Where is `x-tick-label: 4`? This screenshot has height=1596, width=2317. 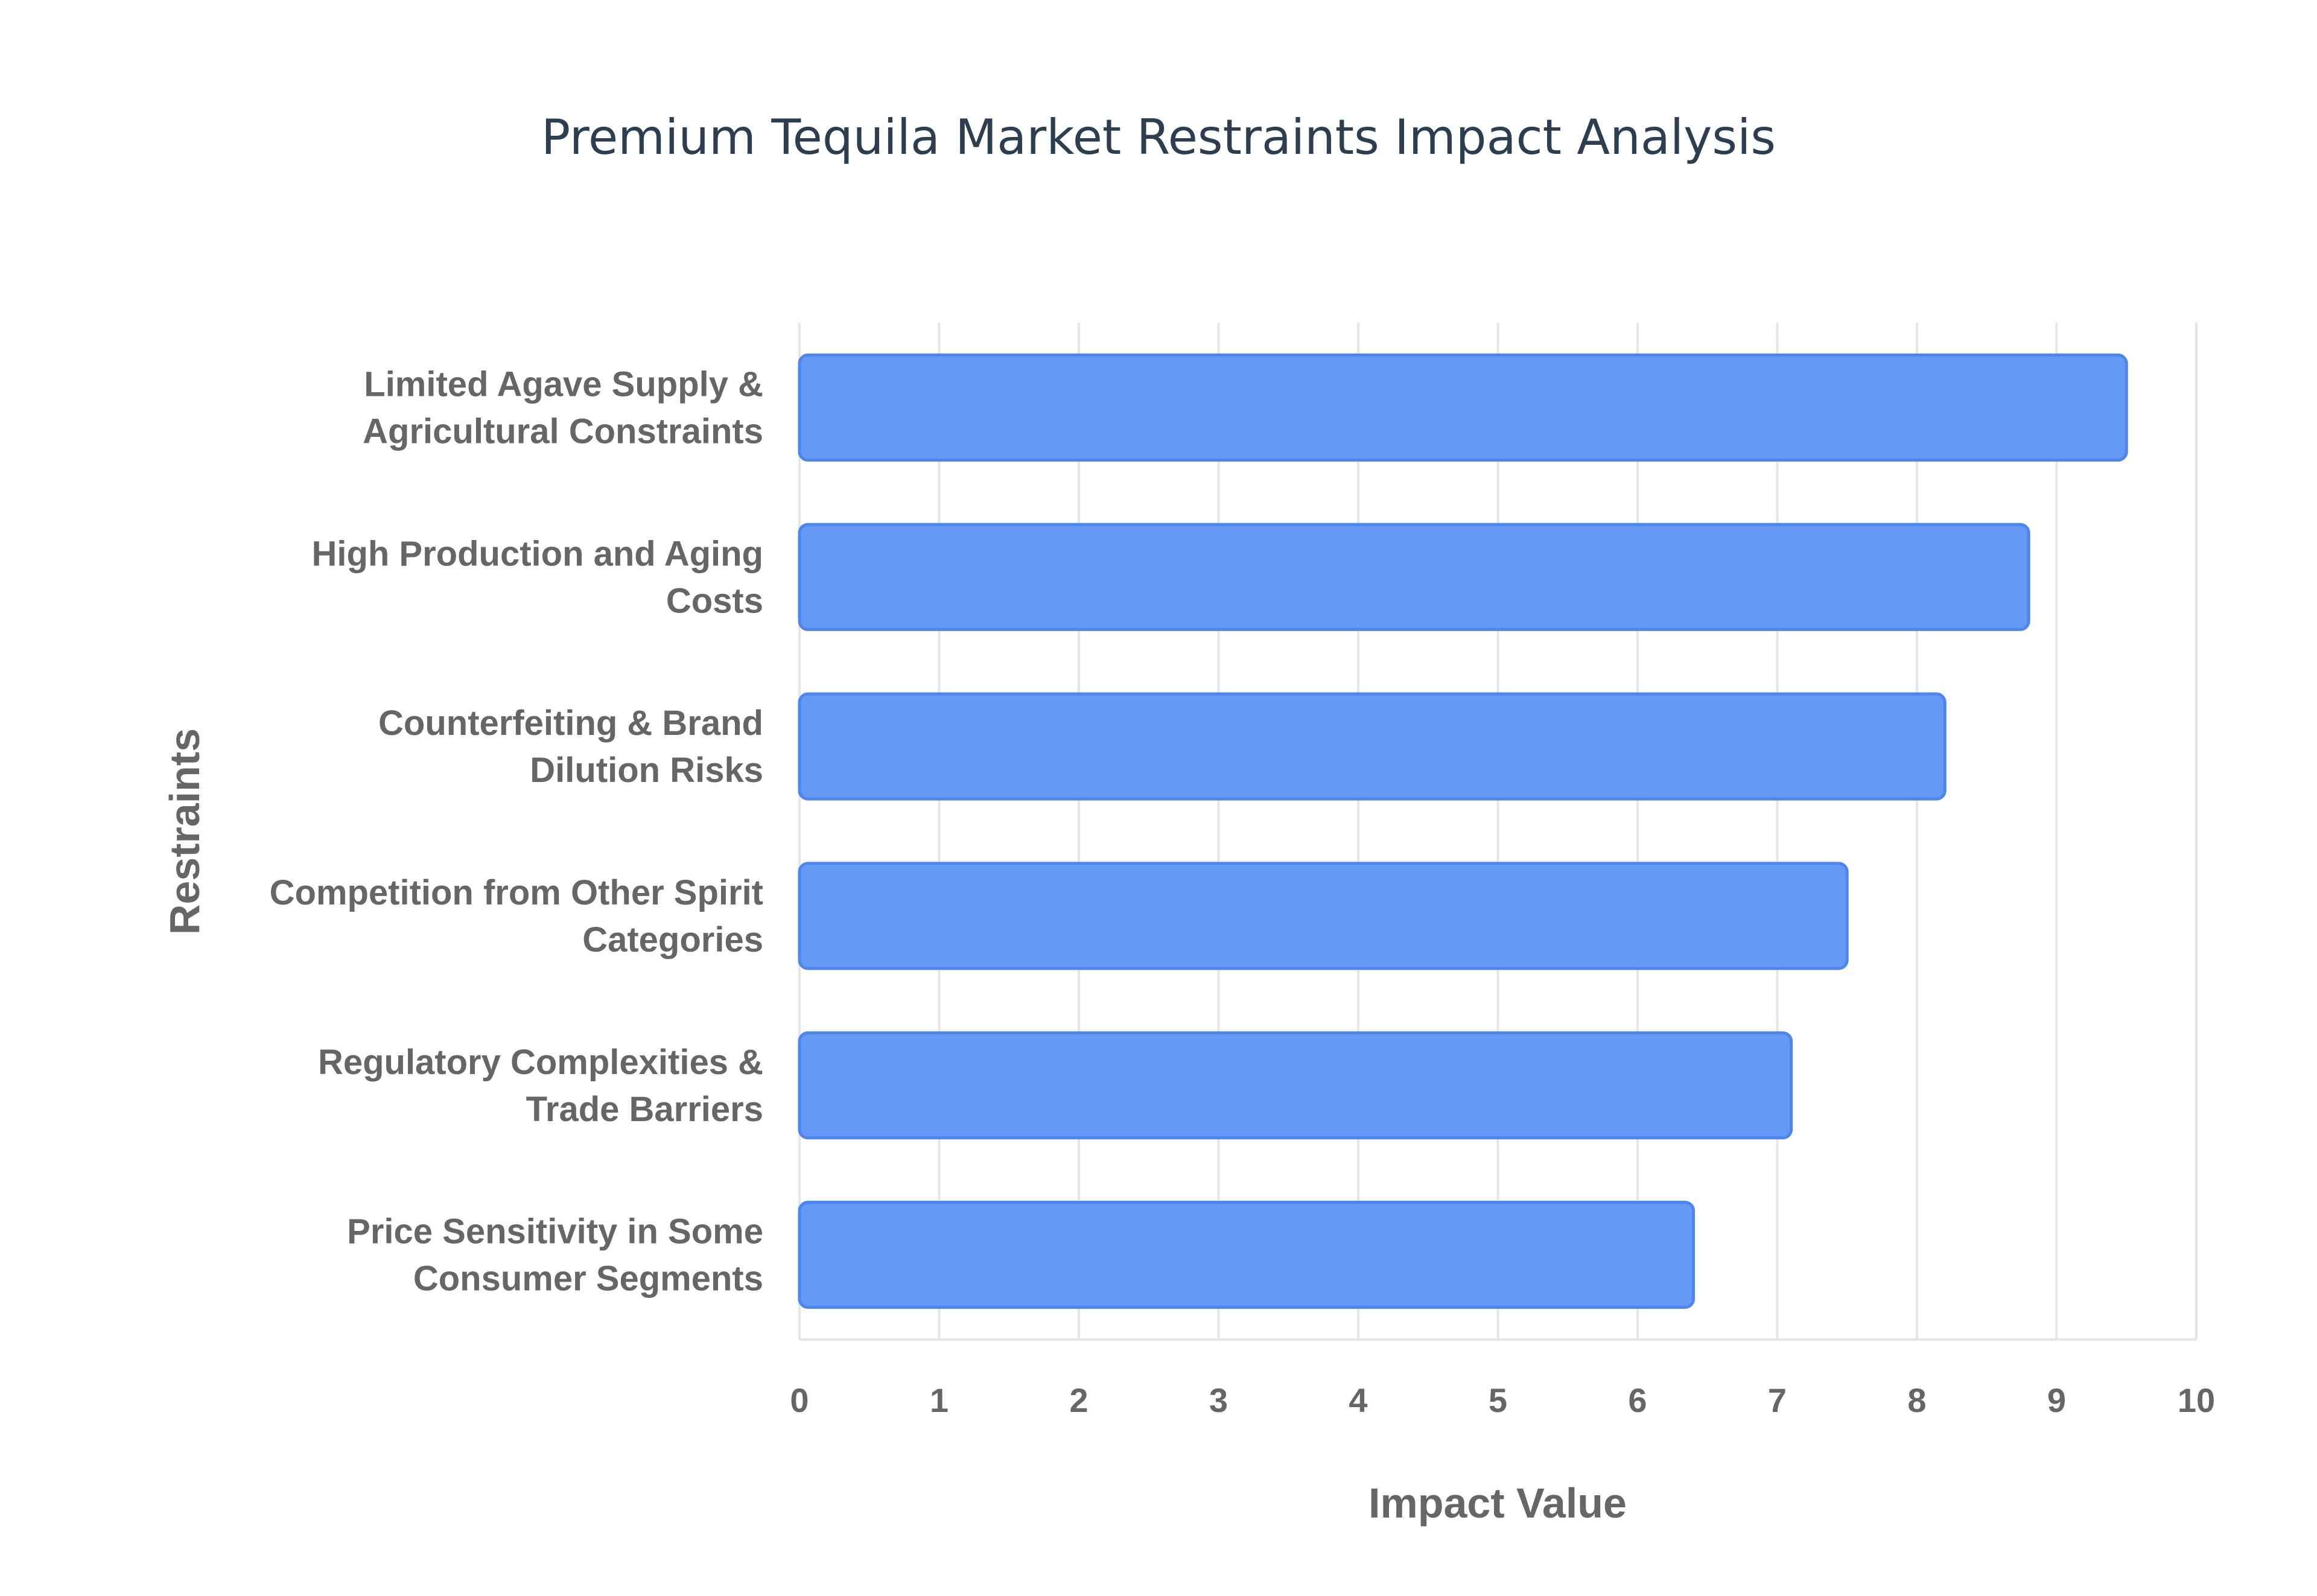
x-tick-label: 4 is located at coordinates (1358, 1400).